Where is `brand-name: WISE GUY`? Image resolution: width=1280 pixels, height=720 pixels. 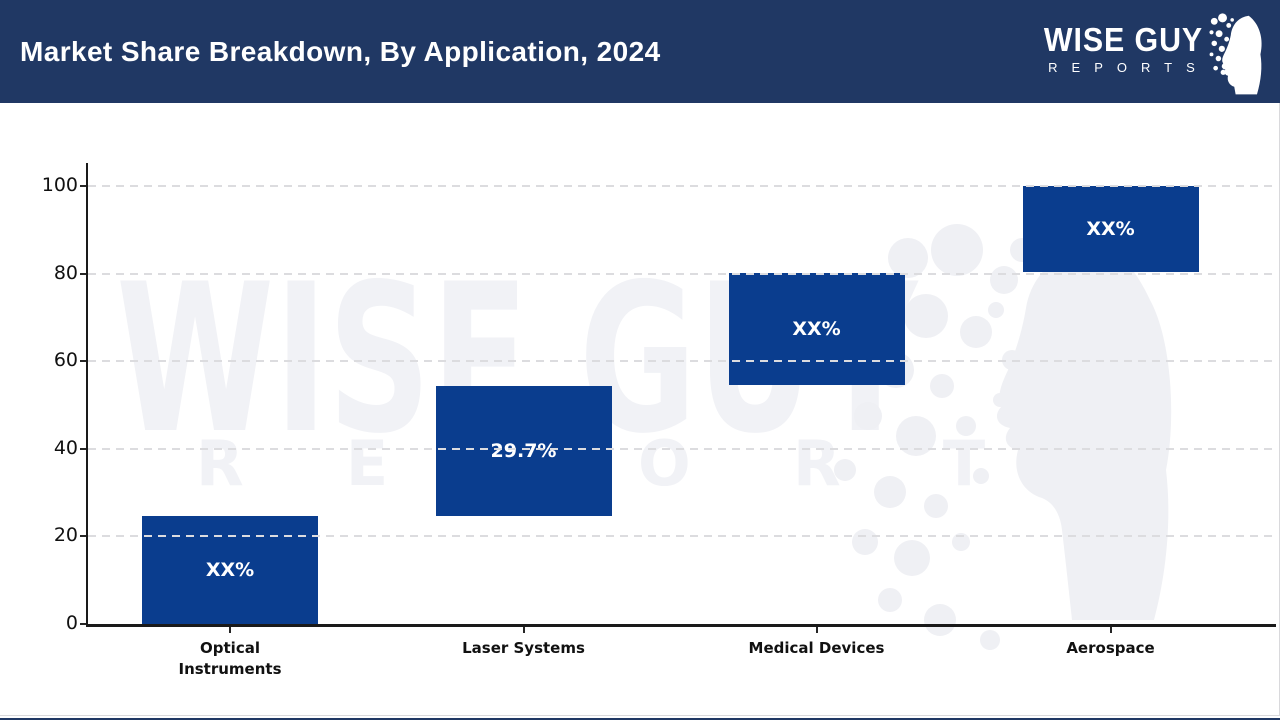 brand-name: WISE GUY is located at coordinates (1123, 39).